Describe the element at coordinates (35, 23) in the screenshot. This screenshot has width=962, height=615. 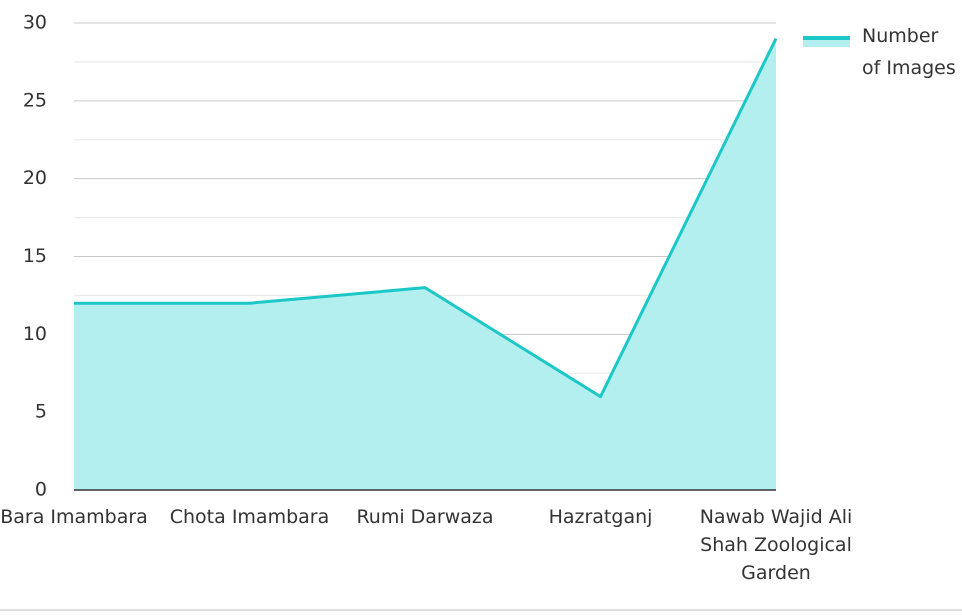
I see `y-tick-label: 30` at that location.